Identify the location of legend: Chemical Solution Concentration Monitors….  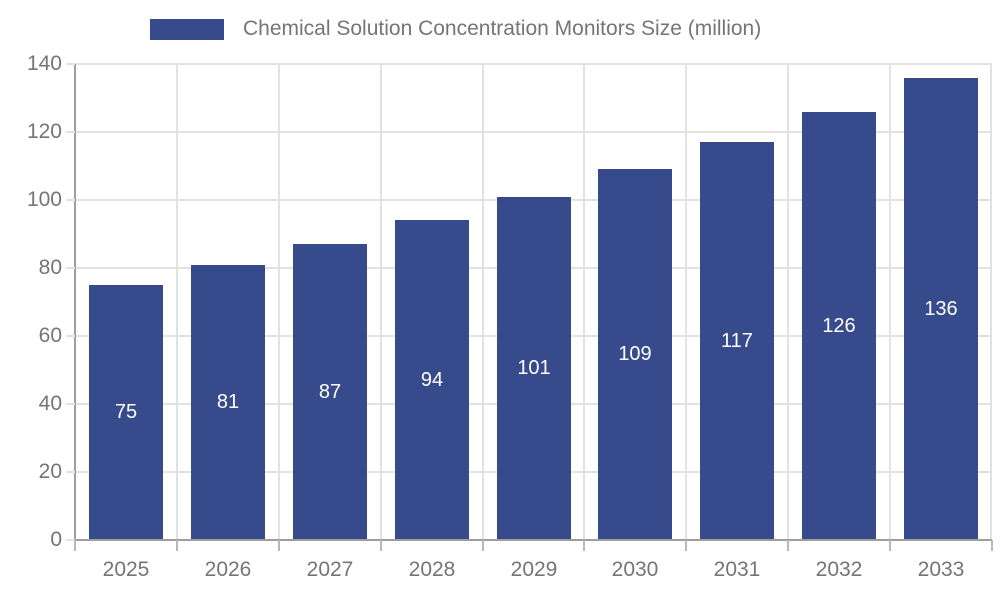
(455, 29).